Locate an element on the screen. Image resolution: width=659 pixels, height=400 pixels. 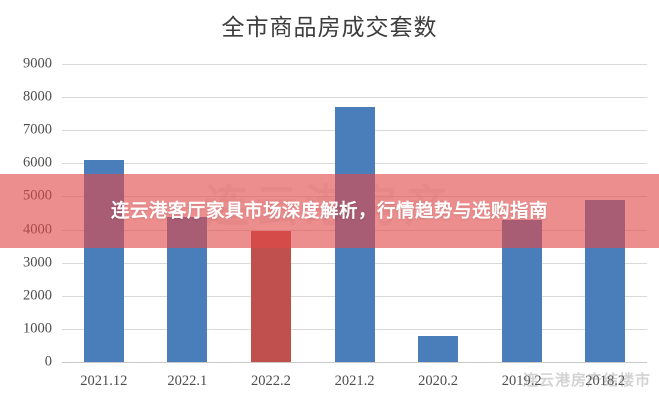
y-axis-tick-label: 8000 is located at coordinates (37, 96).